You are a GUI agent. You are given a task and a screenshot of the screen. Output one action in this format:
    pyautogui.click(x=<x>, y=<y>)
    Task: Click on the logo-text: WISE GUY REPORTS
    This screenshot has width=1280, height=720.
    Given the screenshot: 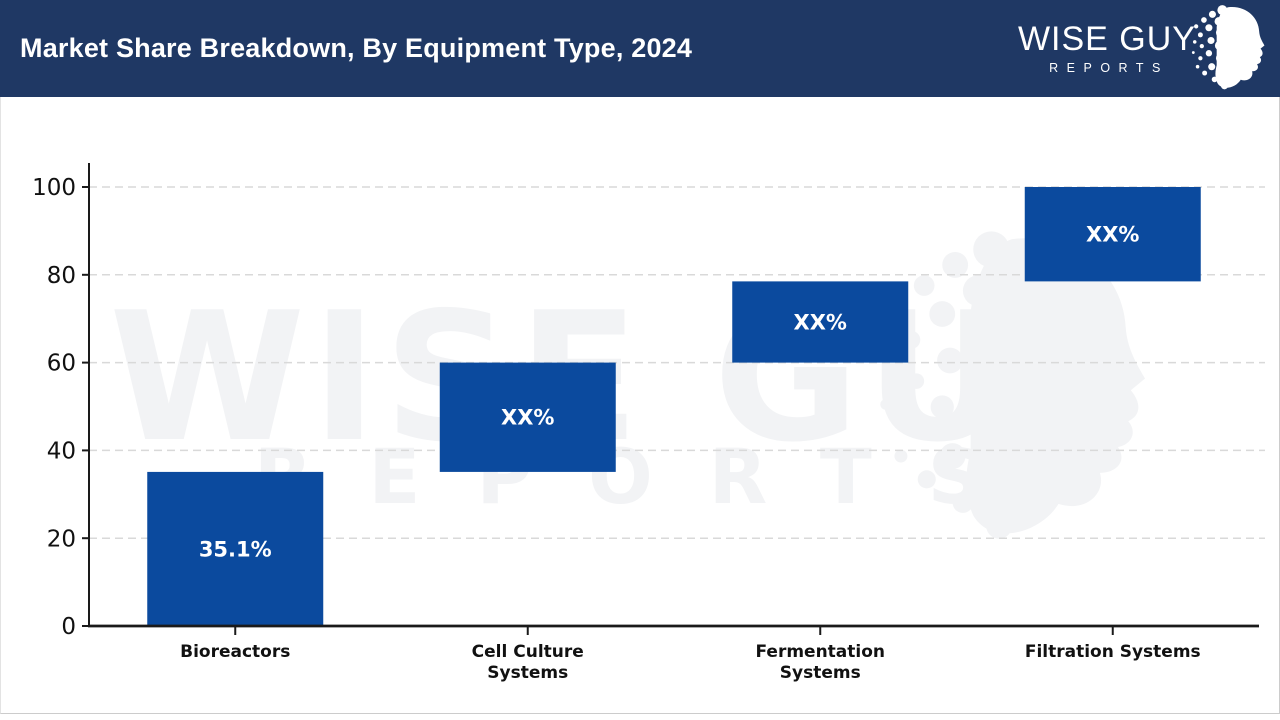 What is the action you would take?
    pyautogui.click(x=1107, y=48)
    